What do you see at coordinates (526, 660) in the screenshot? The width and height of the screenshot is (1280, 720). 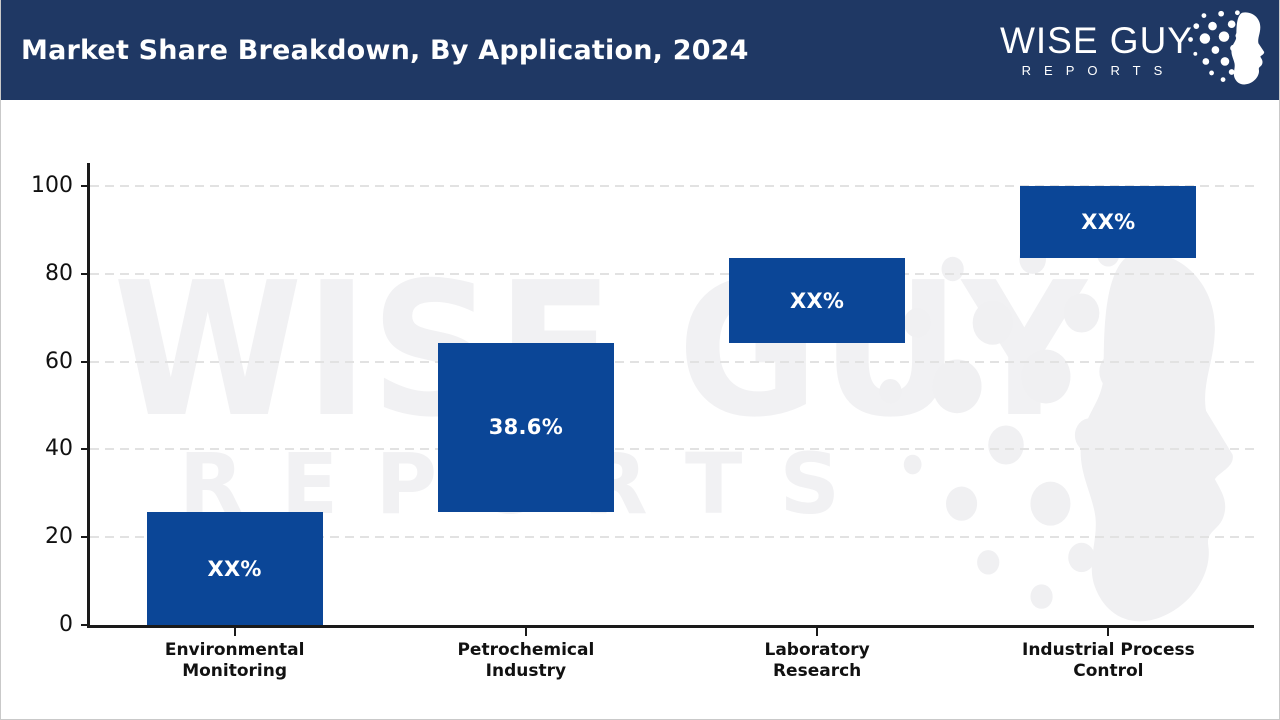 I see `x-category-label-petrochemical-industry: Petrochemical Industry` at bounding box center [526, 660].